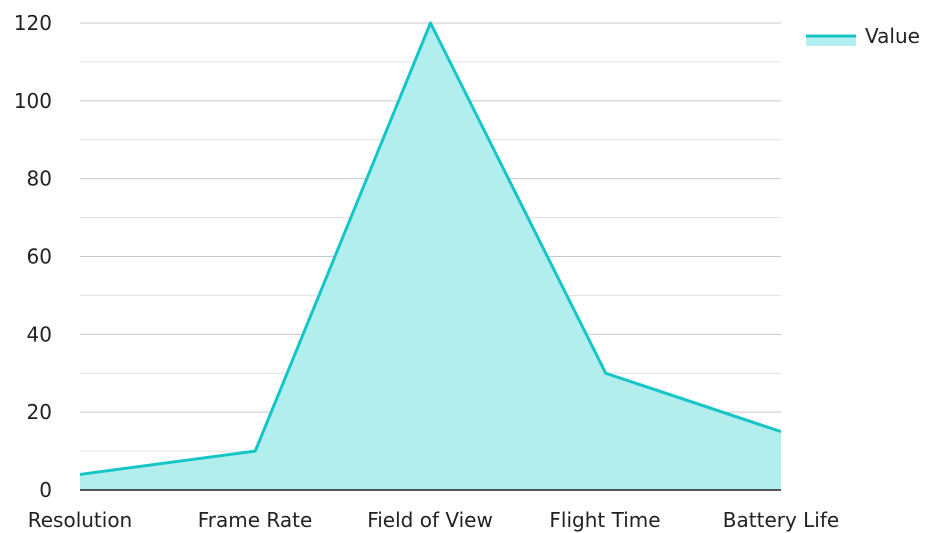  Describe the element at coordinates (831, 41) in the screenshot. I see `legend-swatch-fill` at that location.